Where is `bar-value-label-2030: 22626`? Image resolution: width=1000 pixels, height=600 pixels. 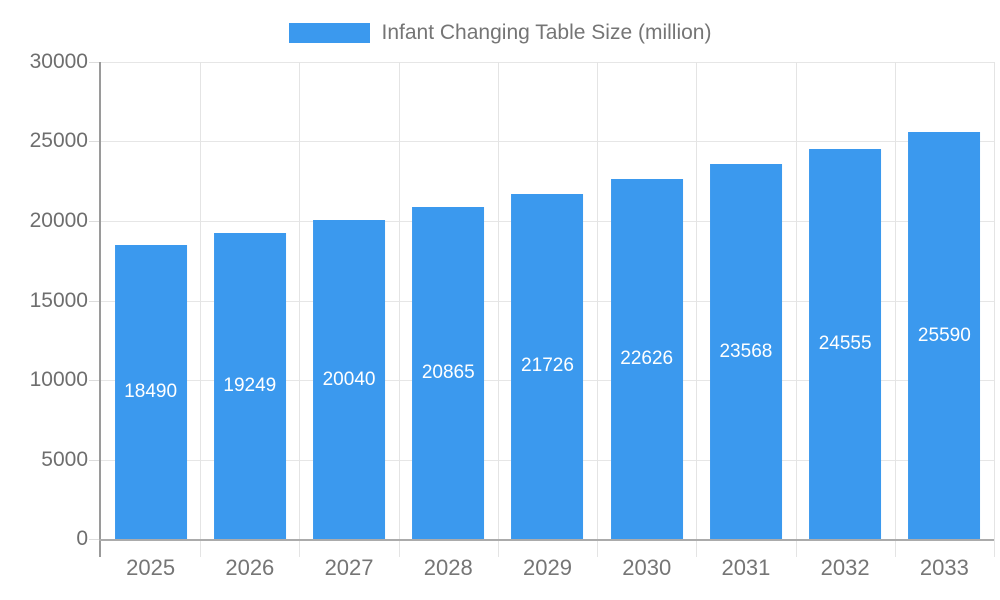 bar-value-label-2030: 22626 is located at coordinates (647, 359).